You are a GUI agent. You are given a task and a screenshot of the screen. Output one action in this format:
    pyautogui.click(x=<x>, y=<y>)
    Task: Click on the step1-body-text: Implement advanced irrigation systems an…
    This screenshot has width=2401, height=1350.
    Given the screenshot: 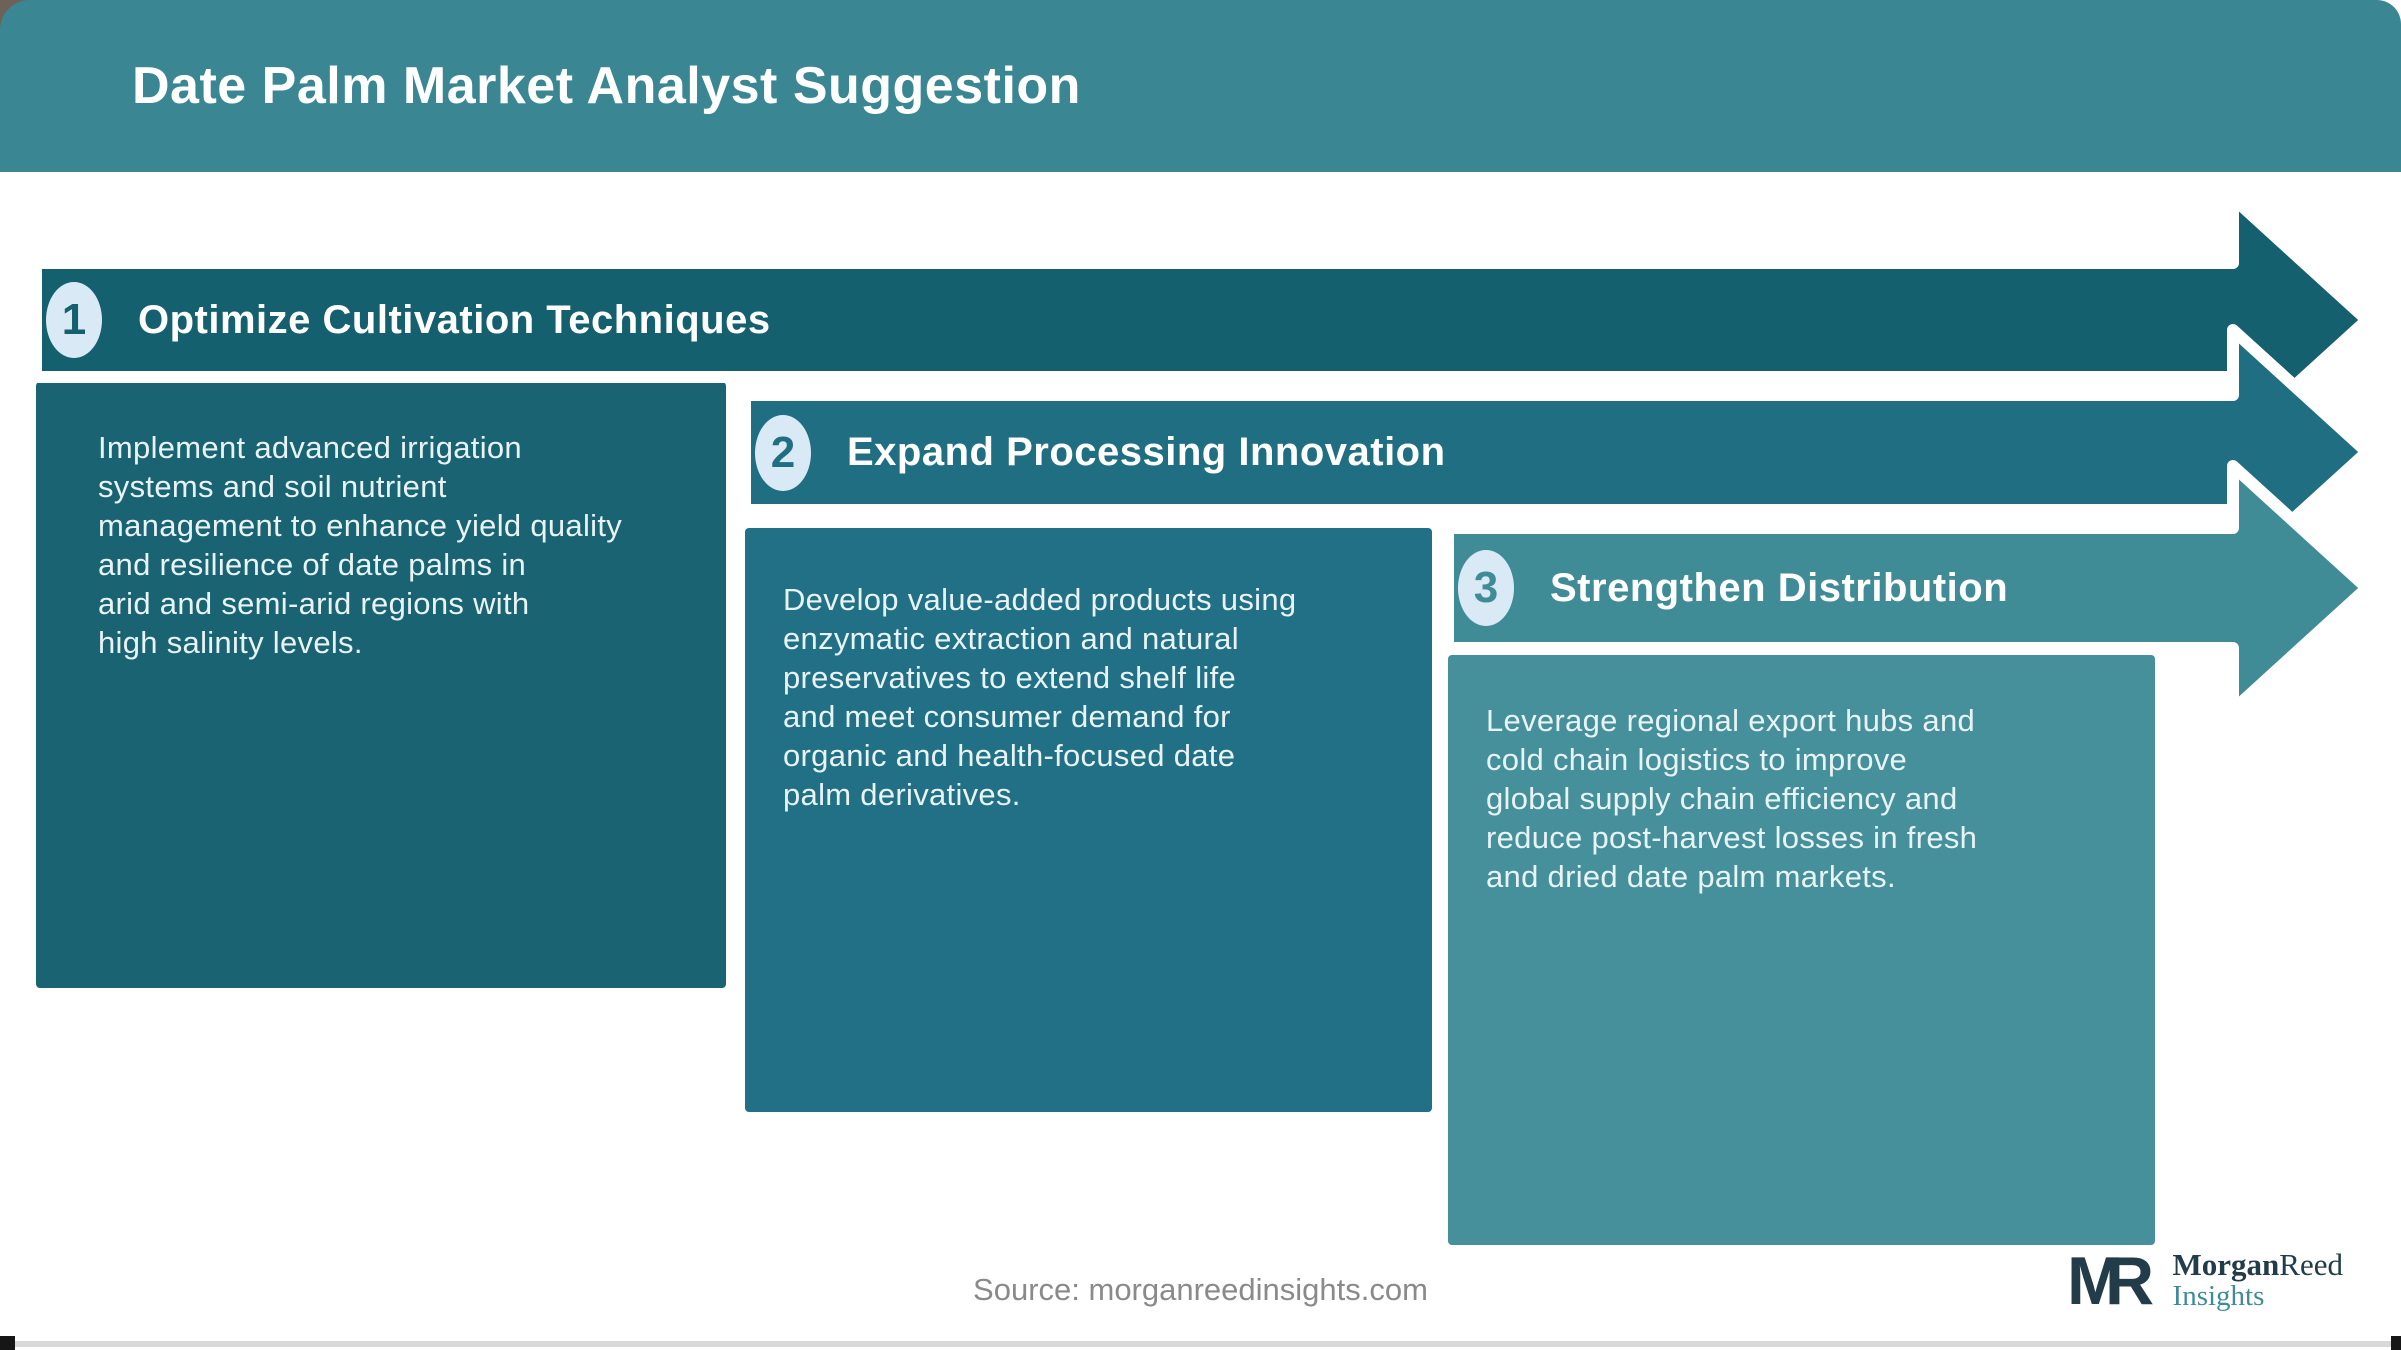 What is the action you would take?
    pyautogui.click(x=360, y=545)
    